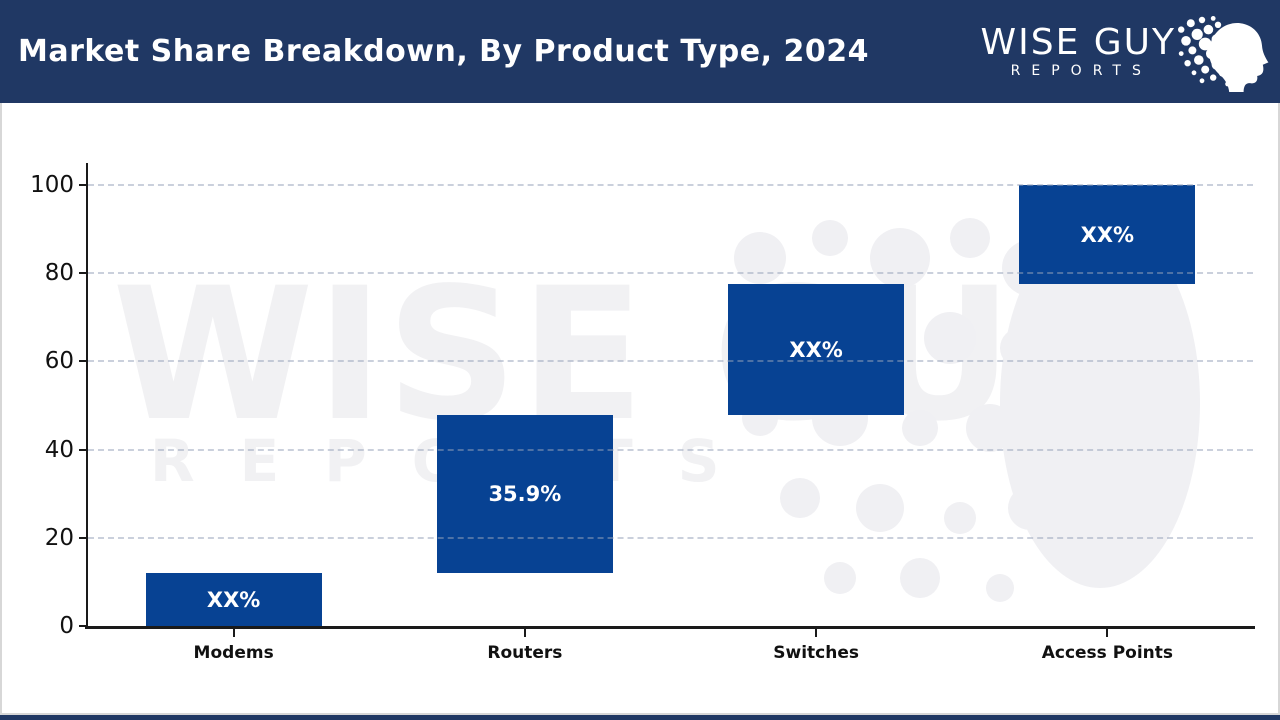 The height and width of the screenshot is (720, 1280). What do you see at coordinates (87, 395) in the screenshot?
I see `y-axis-line` at bounding box center [87, 395].